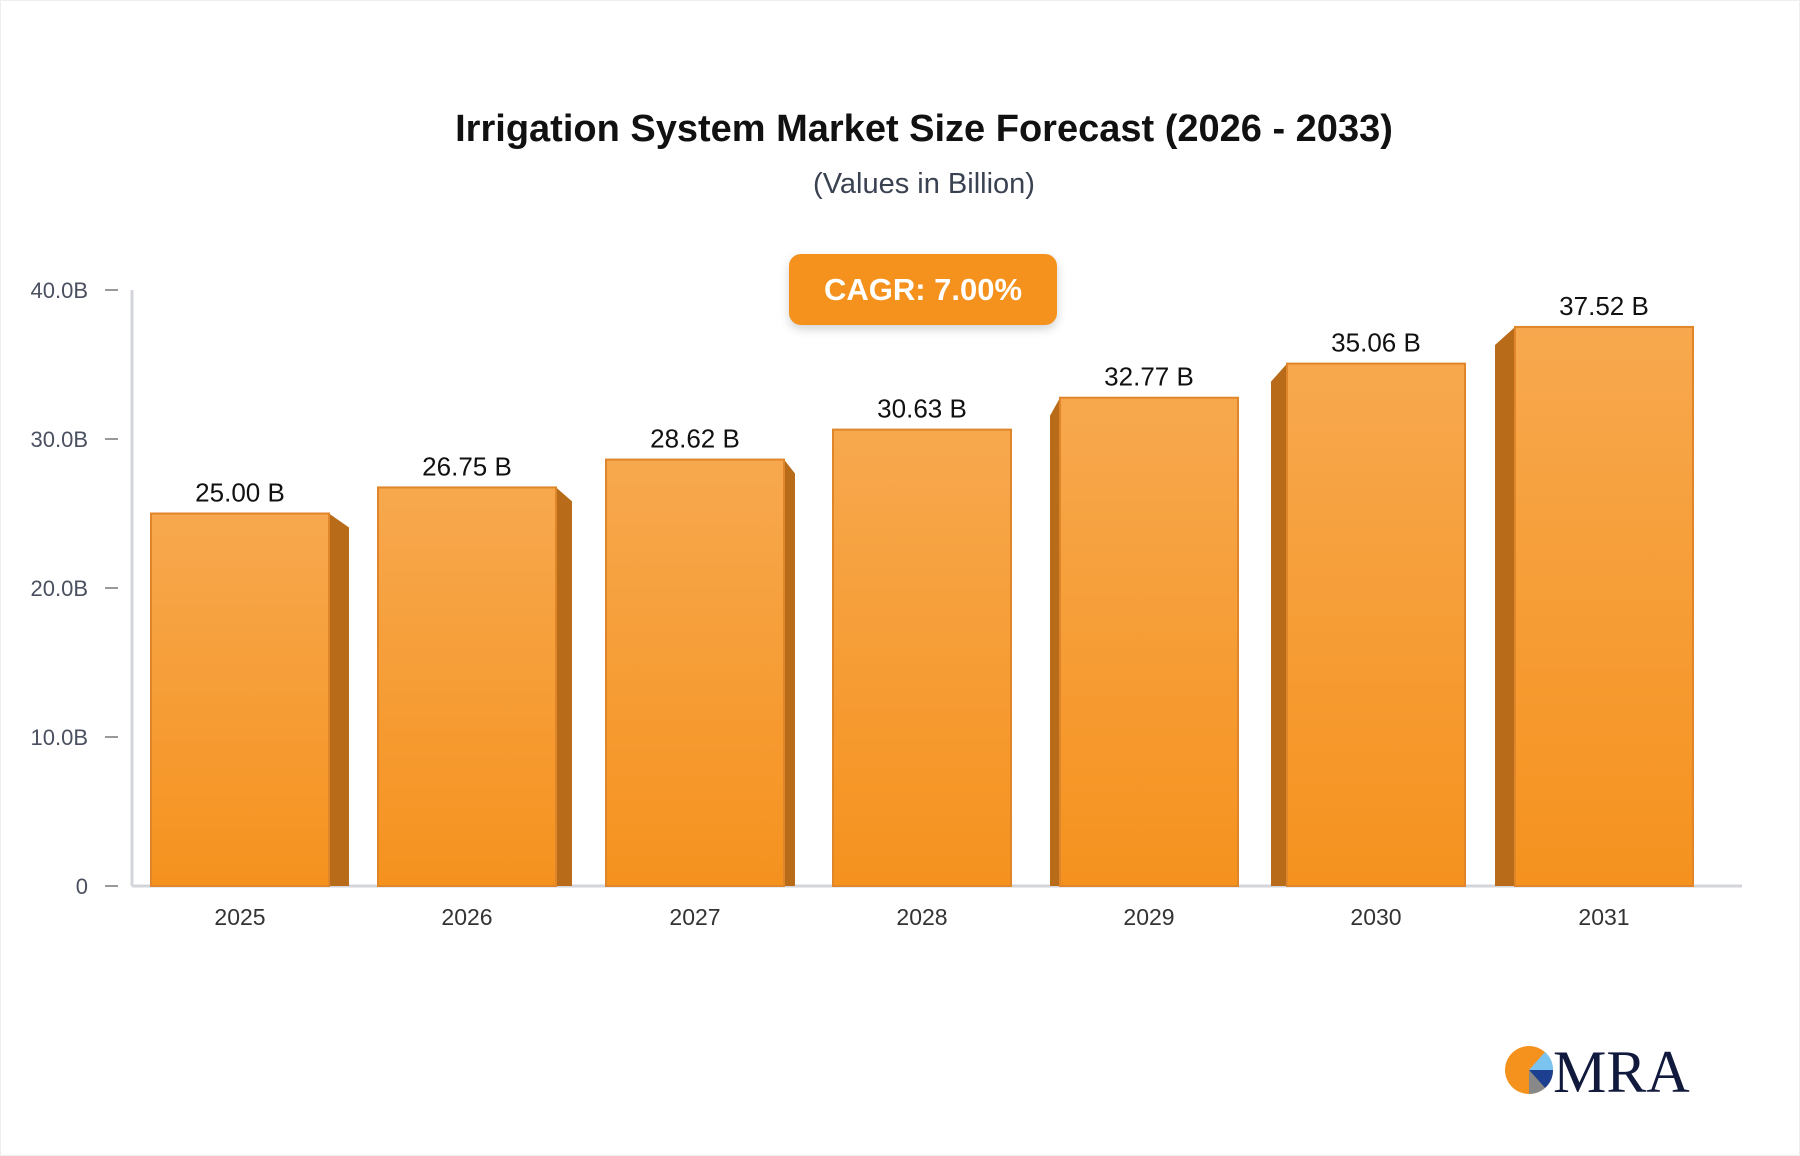 This screenshot has width=1800, height=1156. Describe the element at coordinates (924, 184) in the screenshot. I see `chart-subtitle: (Values in Billion)` at that location.